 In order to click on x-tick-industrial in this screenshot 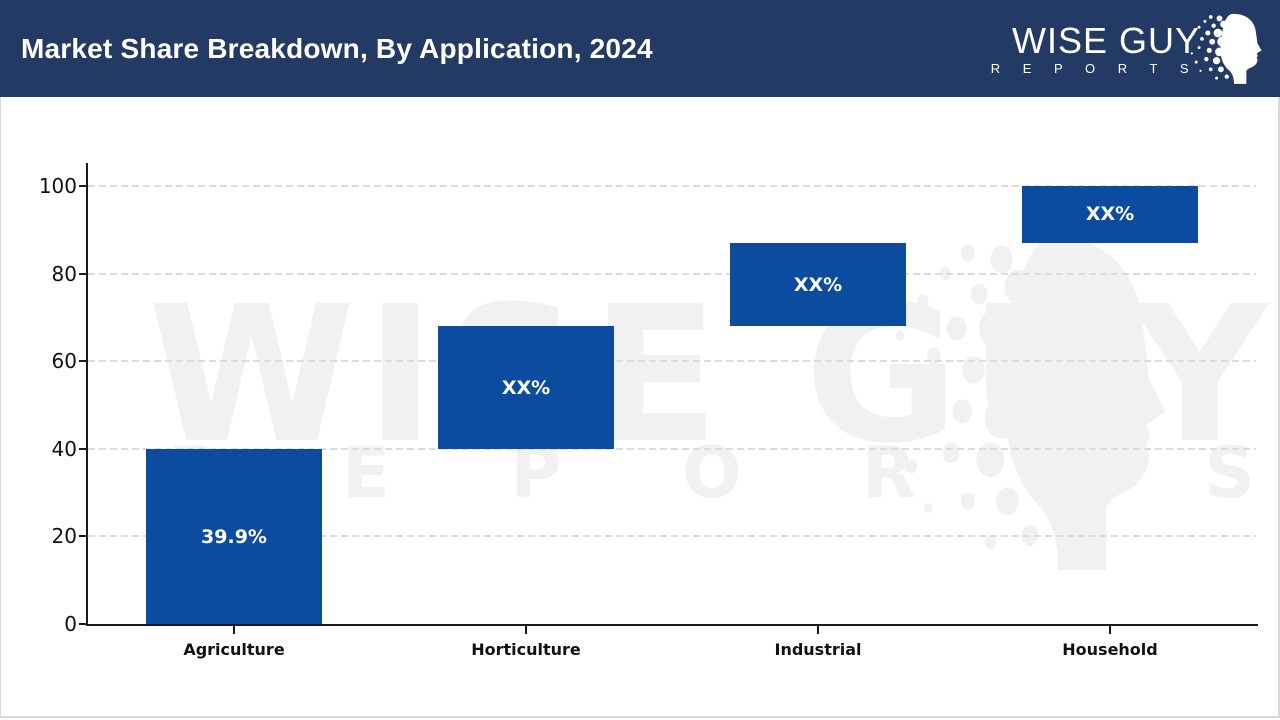, I will do `click(818, 630)`.